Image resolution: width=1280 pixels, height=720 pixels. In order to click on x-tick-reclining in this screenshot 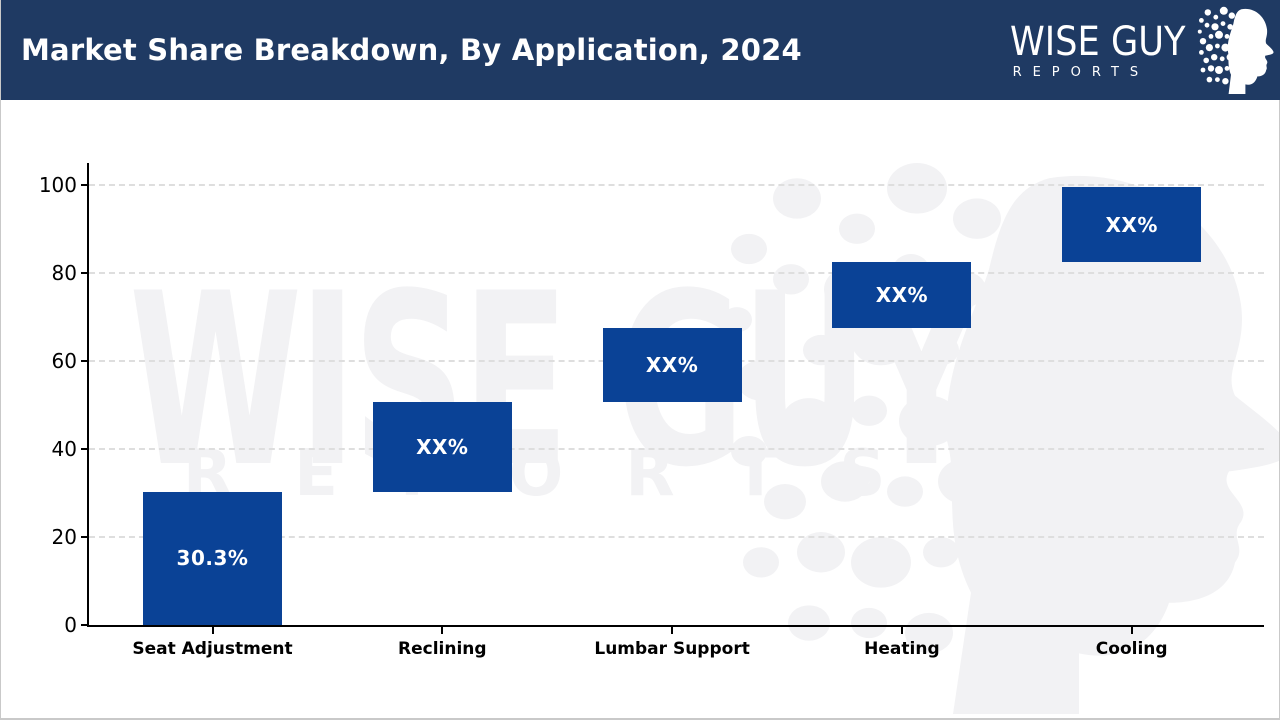, I will do `click(442, 630)`.